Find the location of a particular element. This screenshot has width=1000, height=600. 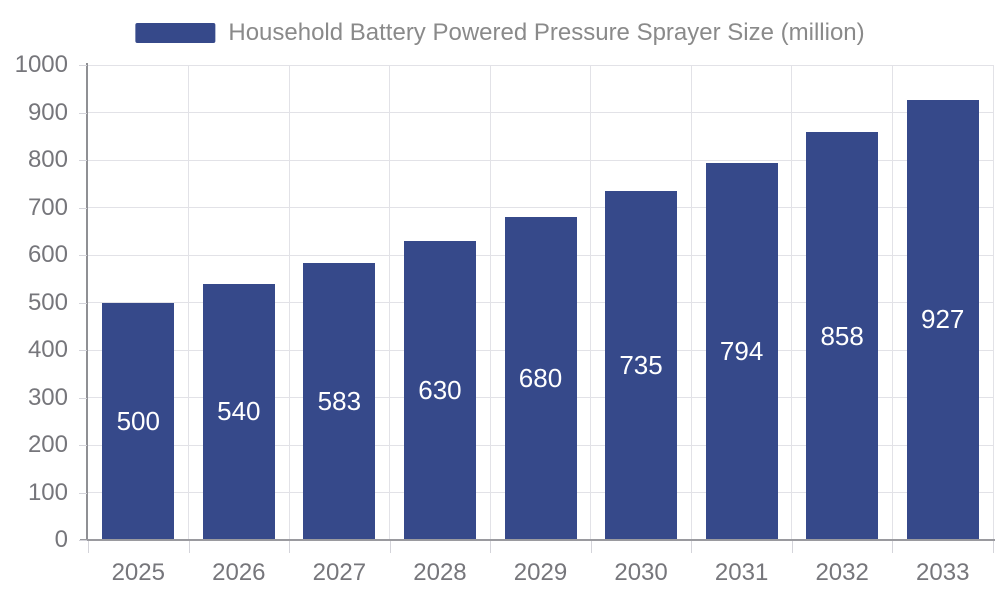

y-axis-label: 500 is located at coordinates (47, 302).